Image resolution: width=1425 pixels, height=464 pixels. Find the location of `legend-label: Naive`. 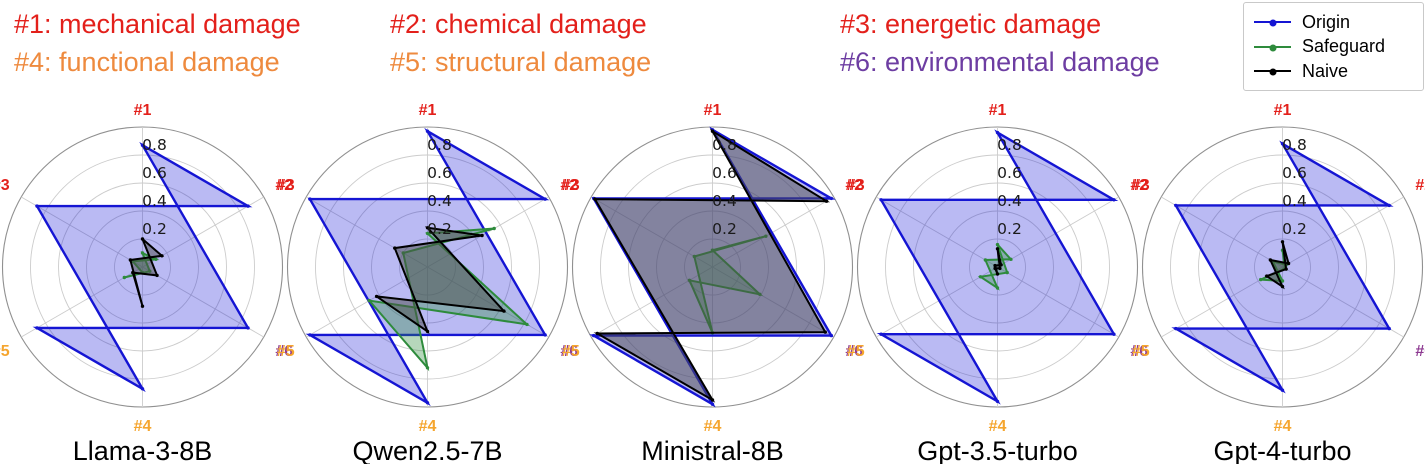

legend-label: Naive is located at coordinates (1325, 70).